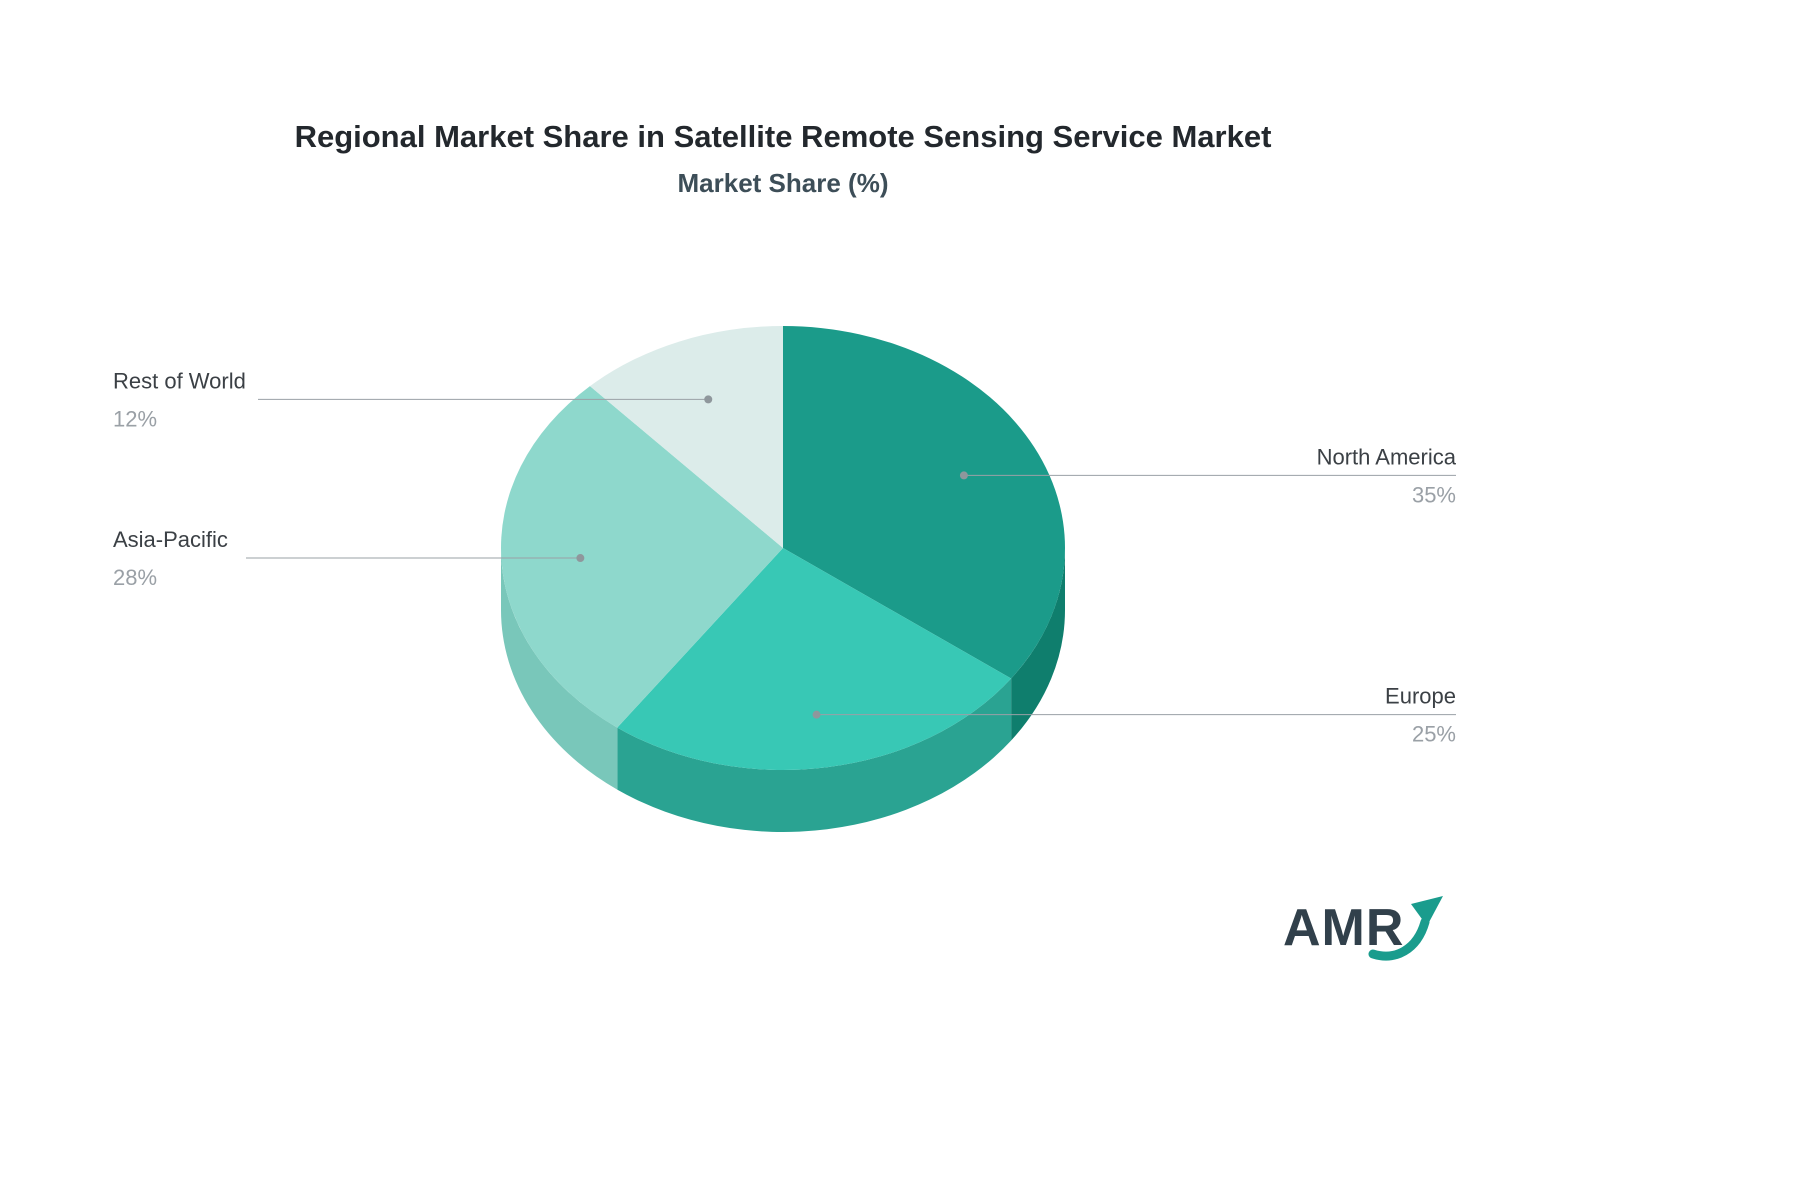 Image resolution: width=1800 pixels, height=1196 pixels. I want to click on pie-slice-depth-asia-pacific, so click(559, 669).